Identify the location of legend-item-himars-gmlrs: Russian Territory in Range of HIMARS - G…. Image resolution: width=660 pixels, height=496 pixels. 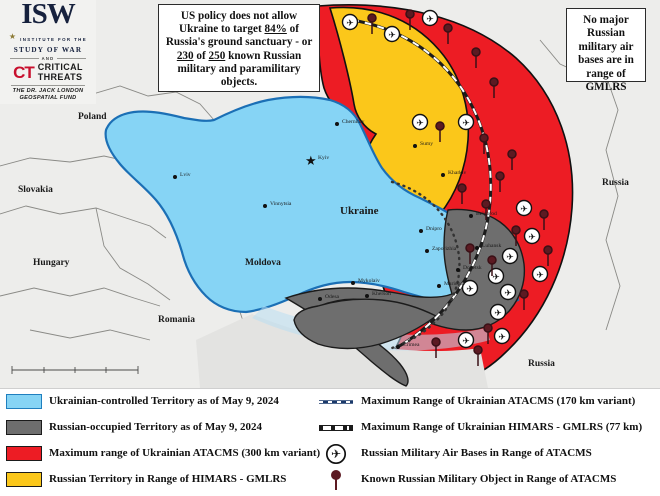
(171, 480).